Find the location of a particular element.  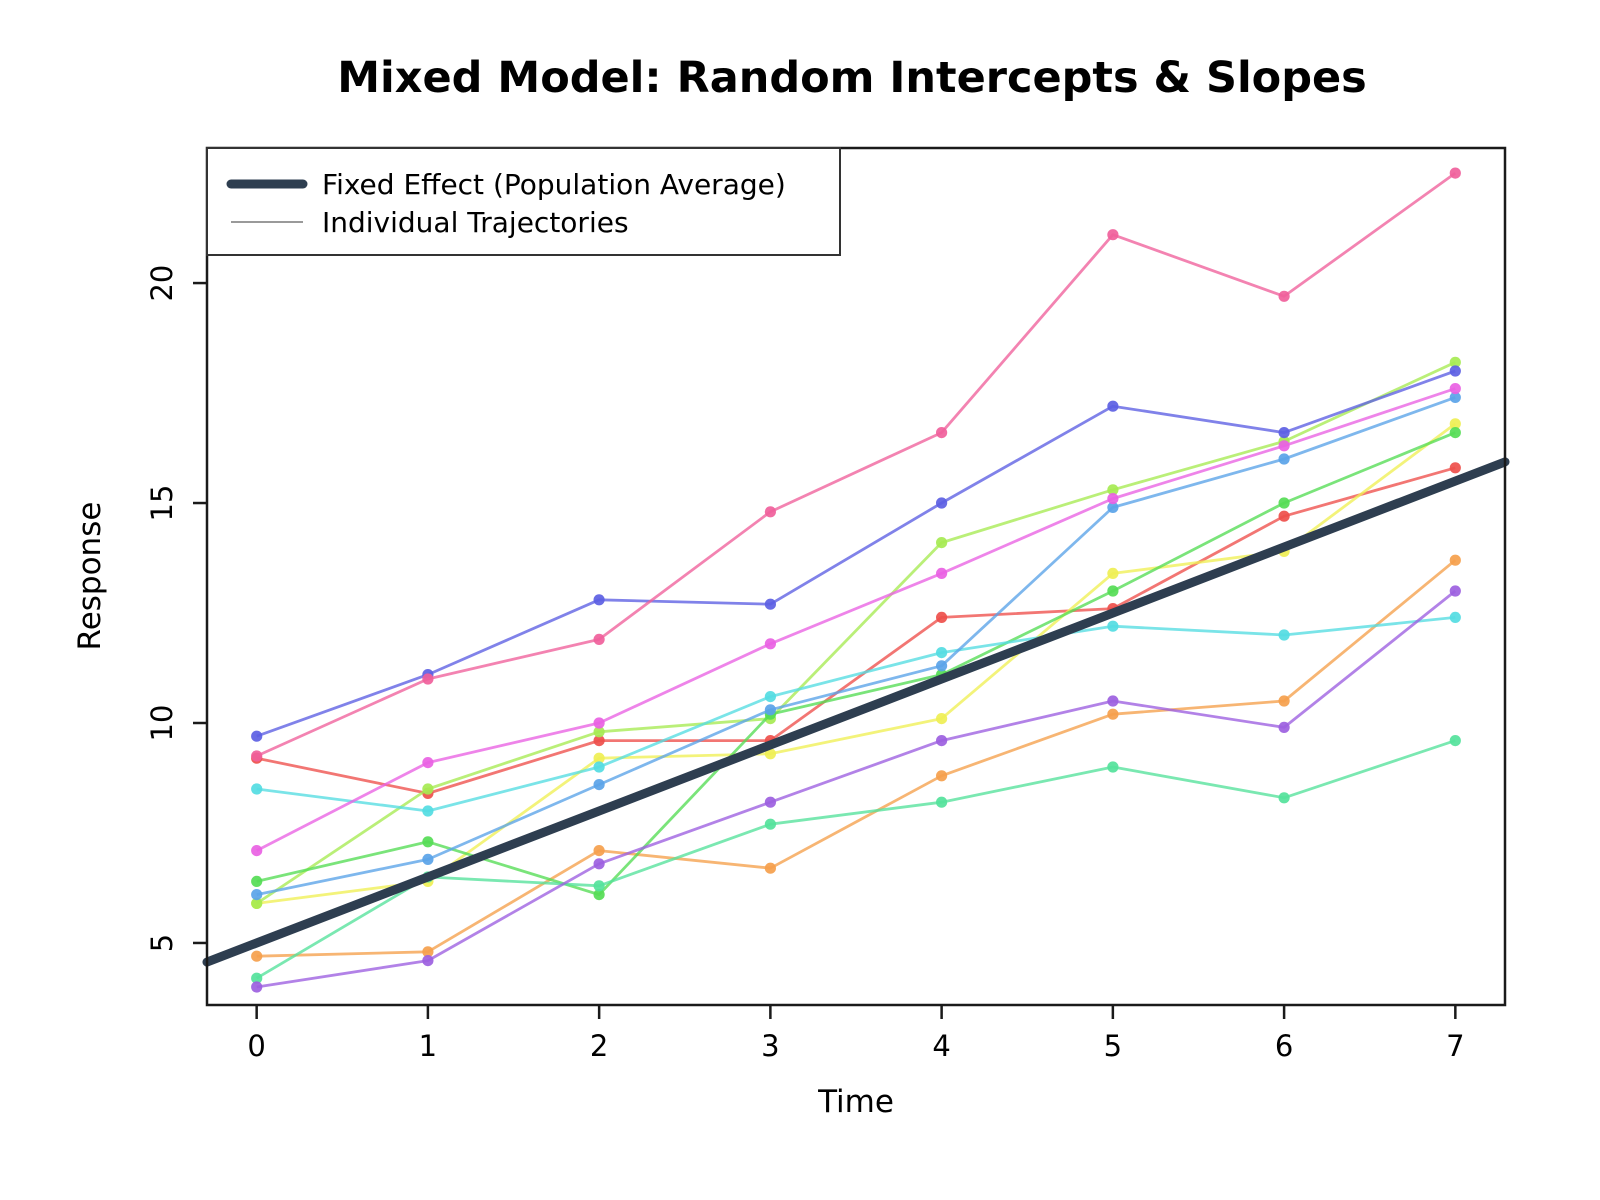

x-tick-label: 7 is located at coordinates (1455, 1046).